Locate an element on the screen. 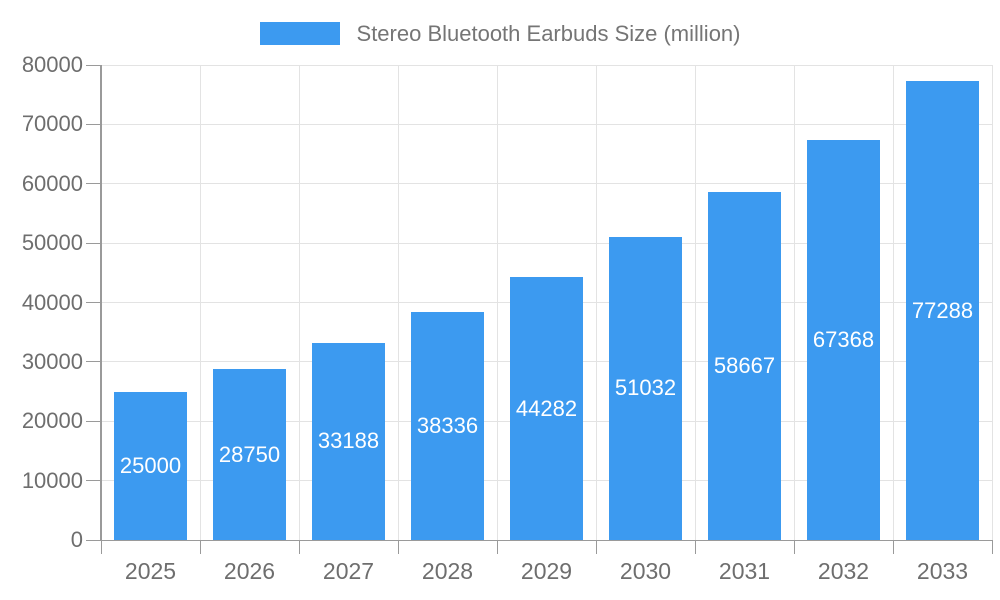 This screenshot has height=600, width=1000. bar-value-label: 25000 is located at coordinates (150, 465).